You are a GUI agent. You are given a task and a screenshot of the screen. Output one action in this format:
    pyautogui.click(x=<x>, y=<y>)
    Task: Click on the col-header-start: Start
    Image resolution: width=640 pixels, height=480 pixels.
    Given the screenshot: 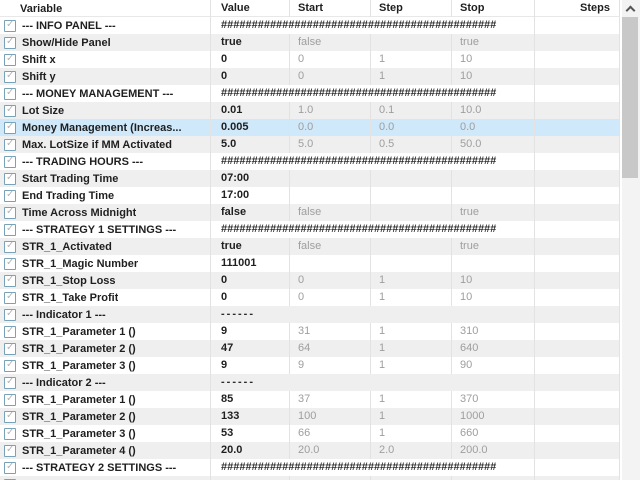 What is the action you would take?
    pyautogui.click(x=330, y=8)
    